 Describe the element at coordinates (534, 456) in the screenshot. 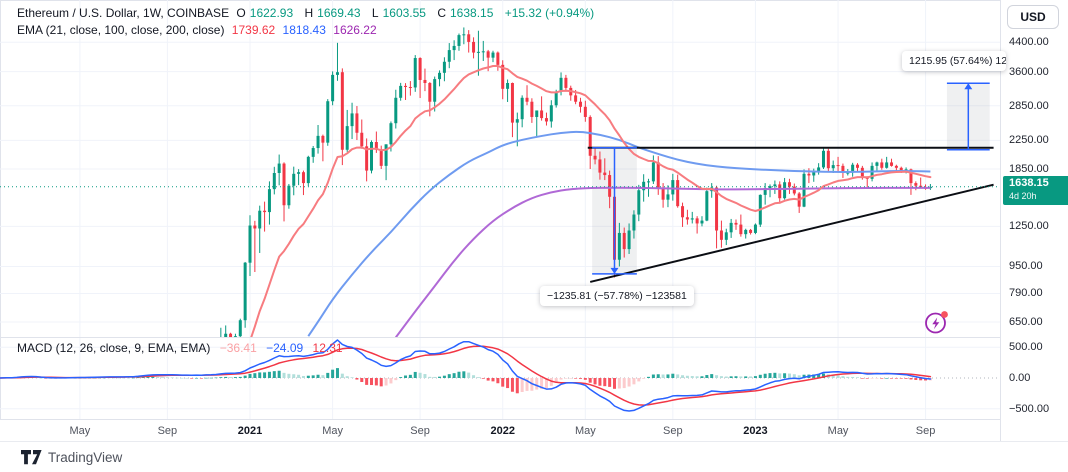

I see `attribution-bar: TradingView` at that location.